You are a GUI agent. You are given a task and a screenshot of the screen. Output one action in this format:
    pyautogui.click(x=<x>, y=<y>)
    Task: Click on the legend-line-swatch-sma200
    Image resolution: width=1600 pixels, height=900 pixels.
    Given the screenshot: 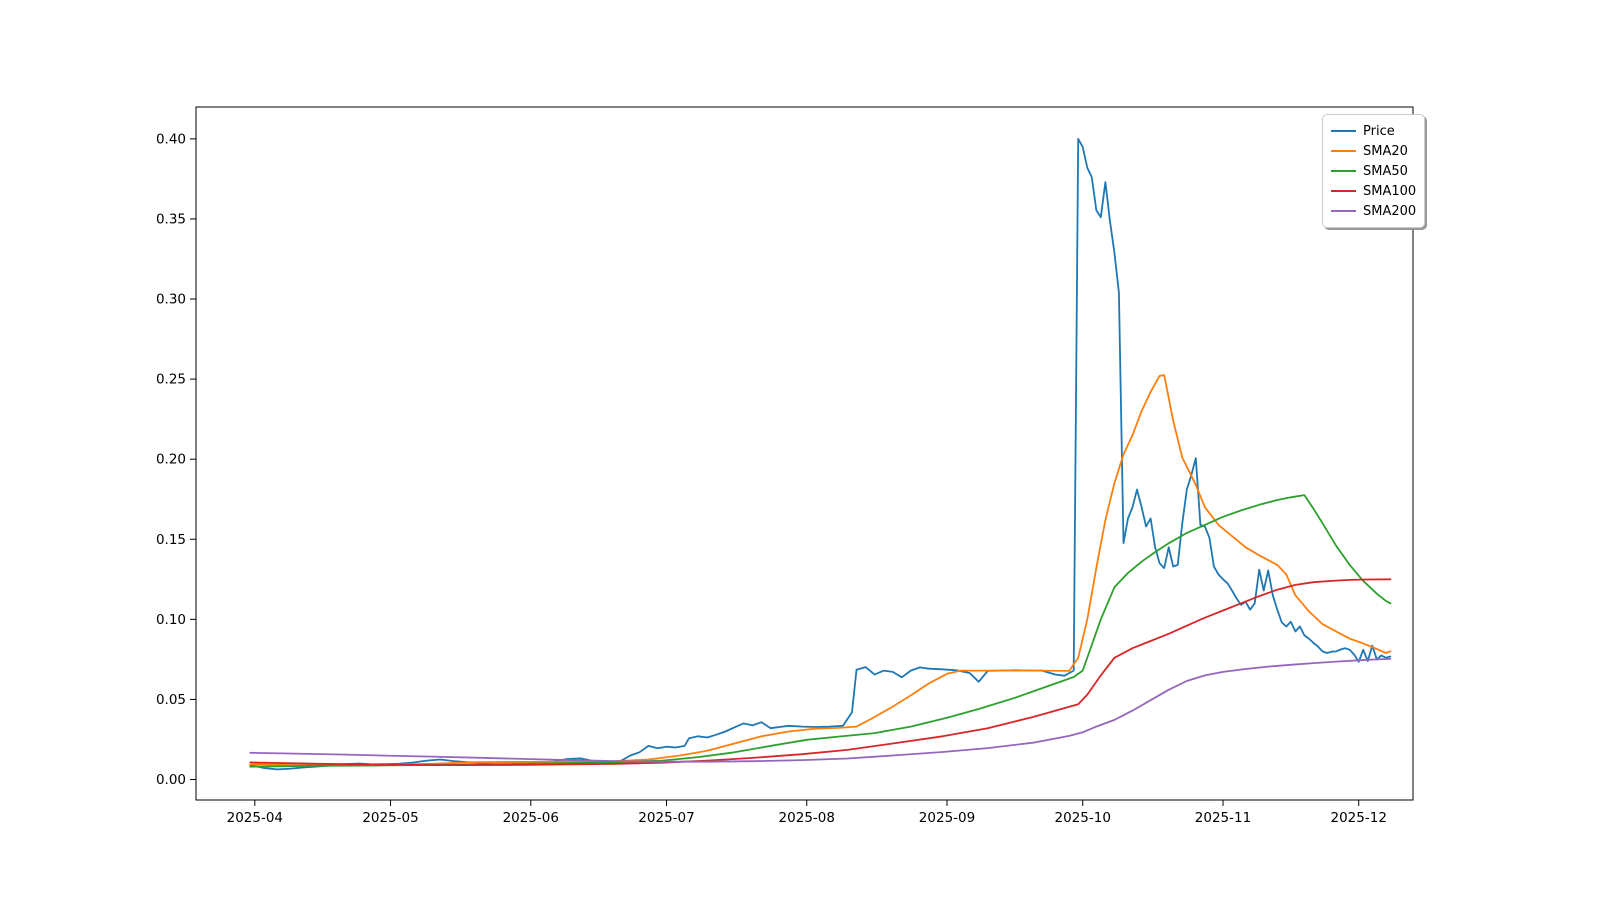 What is the action you would take?
    pyautogui.click(x=1343, y=211)
    